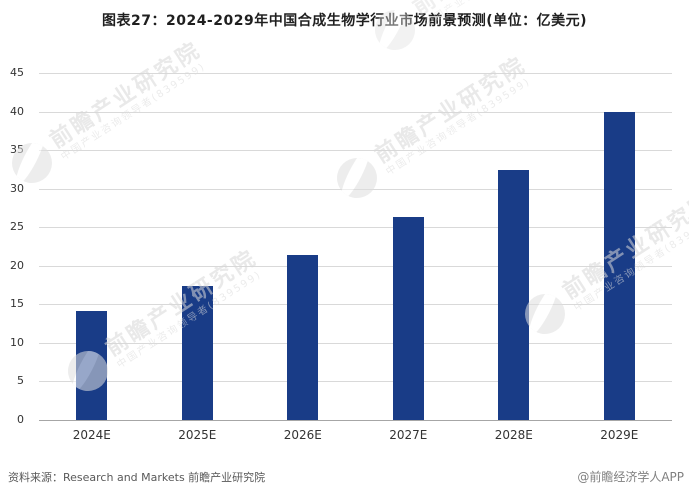  What do you see at coordinates (17, 227) in the screenshot?
I see `y-tick-label-25: 25` at bounding box center [17, 227].